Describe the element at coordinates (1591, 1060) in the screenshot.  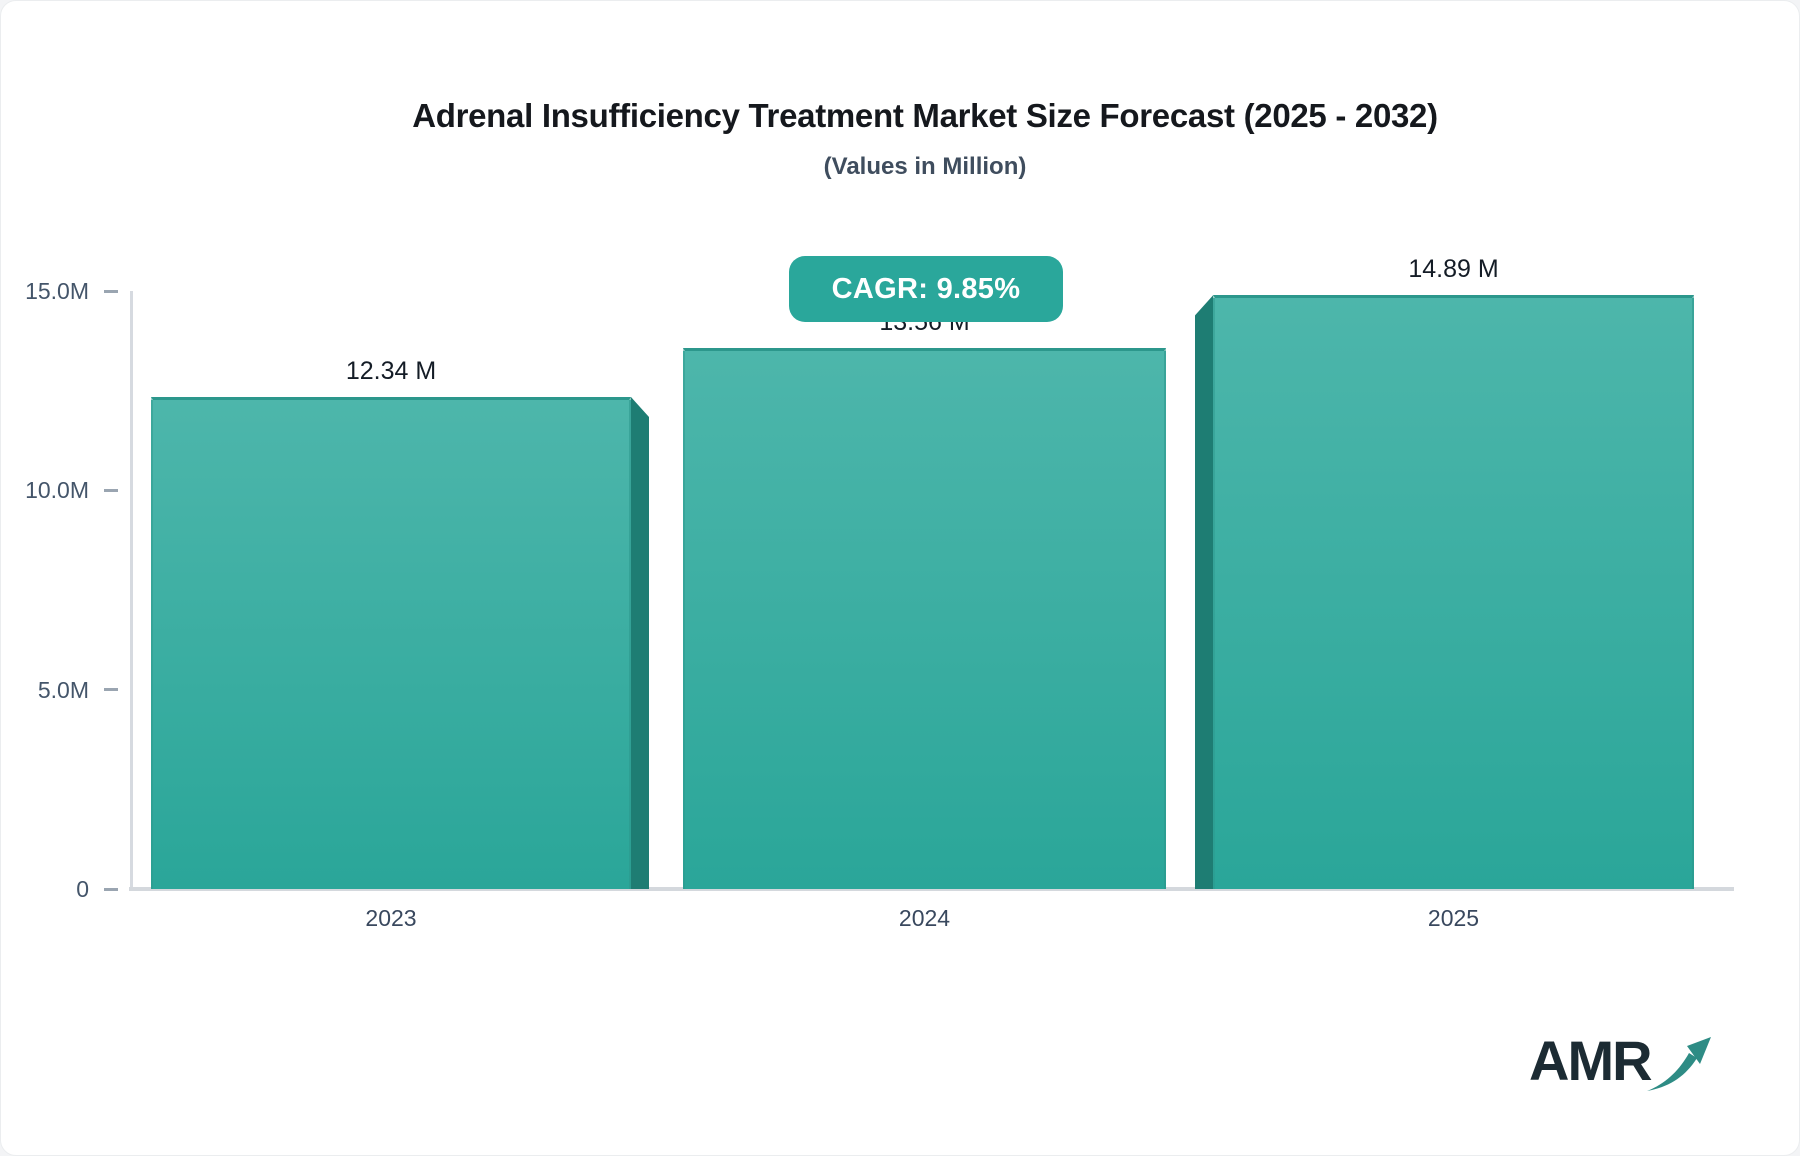
I see `amr-logo-text: AMR` at that location.